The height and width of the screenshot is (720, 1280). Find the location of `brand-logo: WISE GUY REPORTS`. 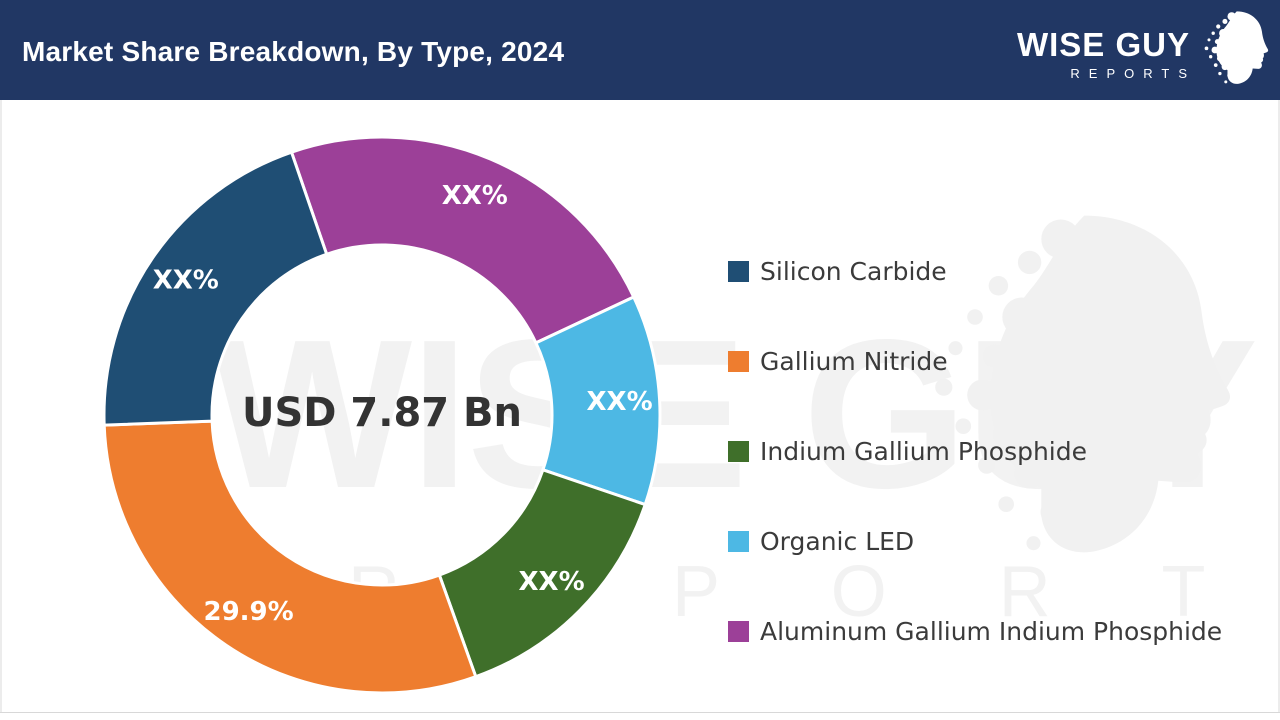

brand-logo: WISE GUY REPORTS is located at coordinates (1138, 50).